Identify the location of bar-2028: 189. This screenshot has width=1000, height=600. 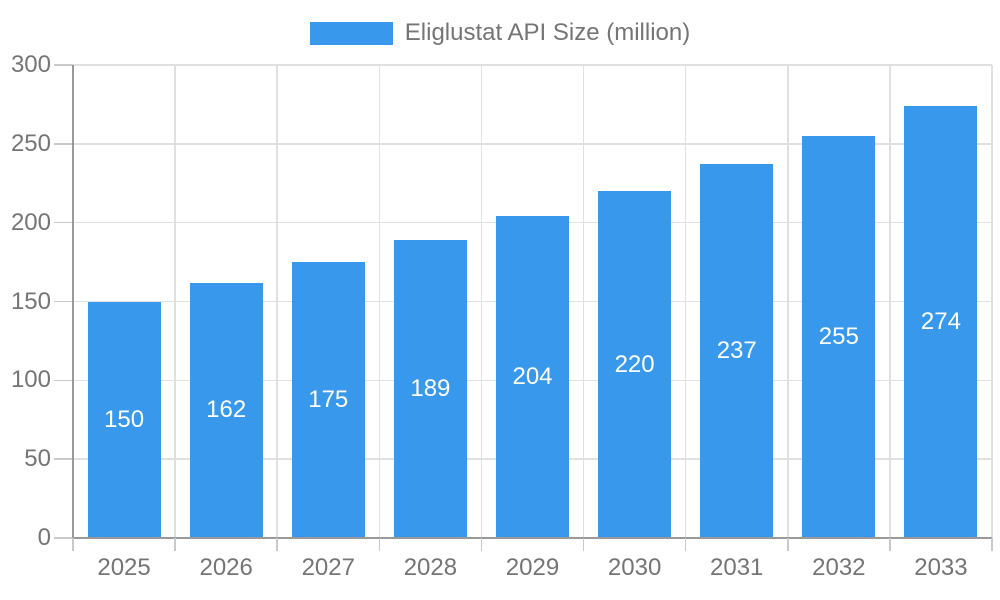
(430, 389).